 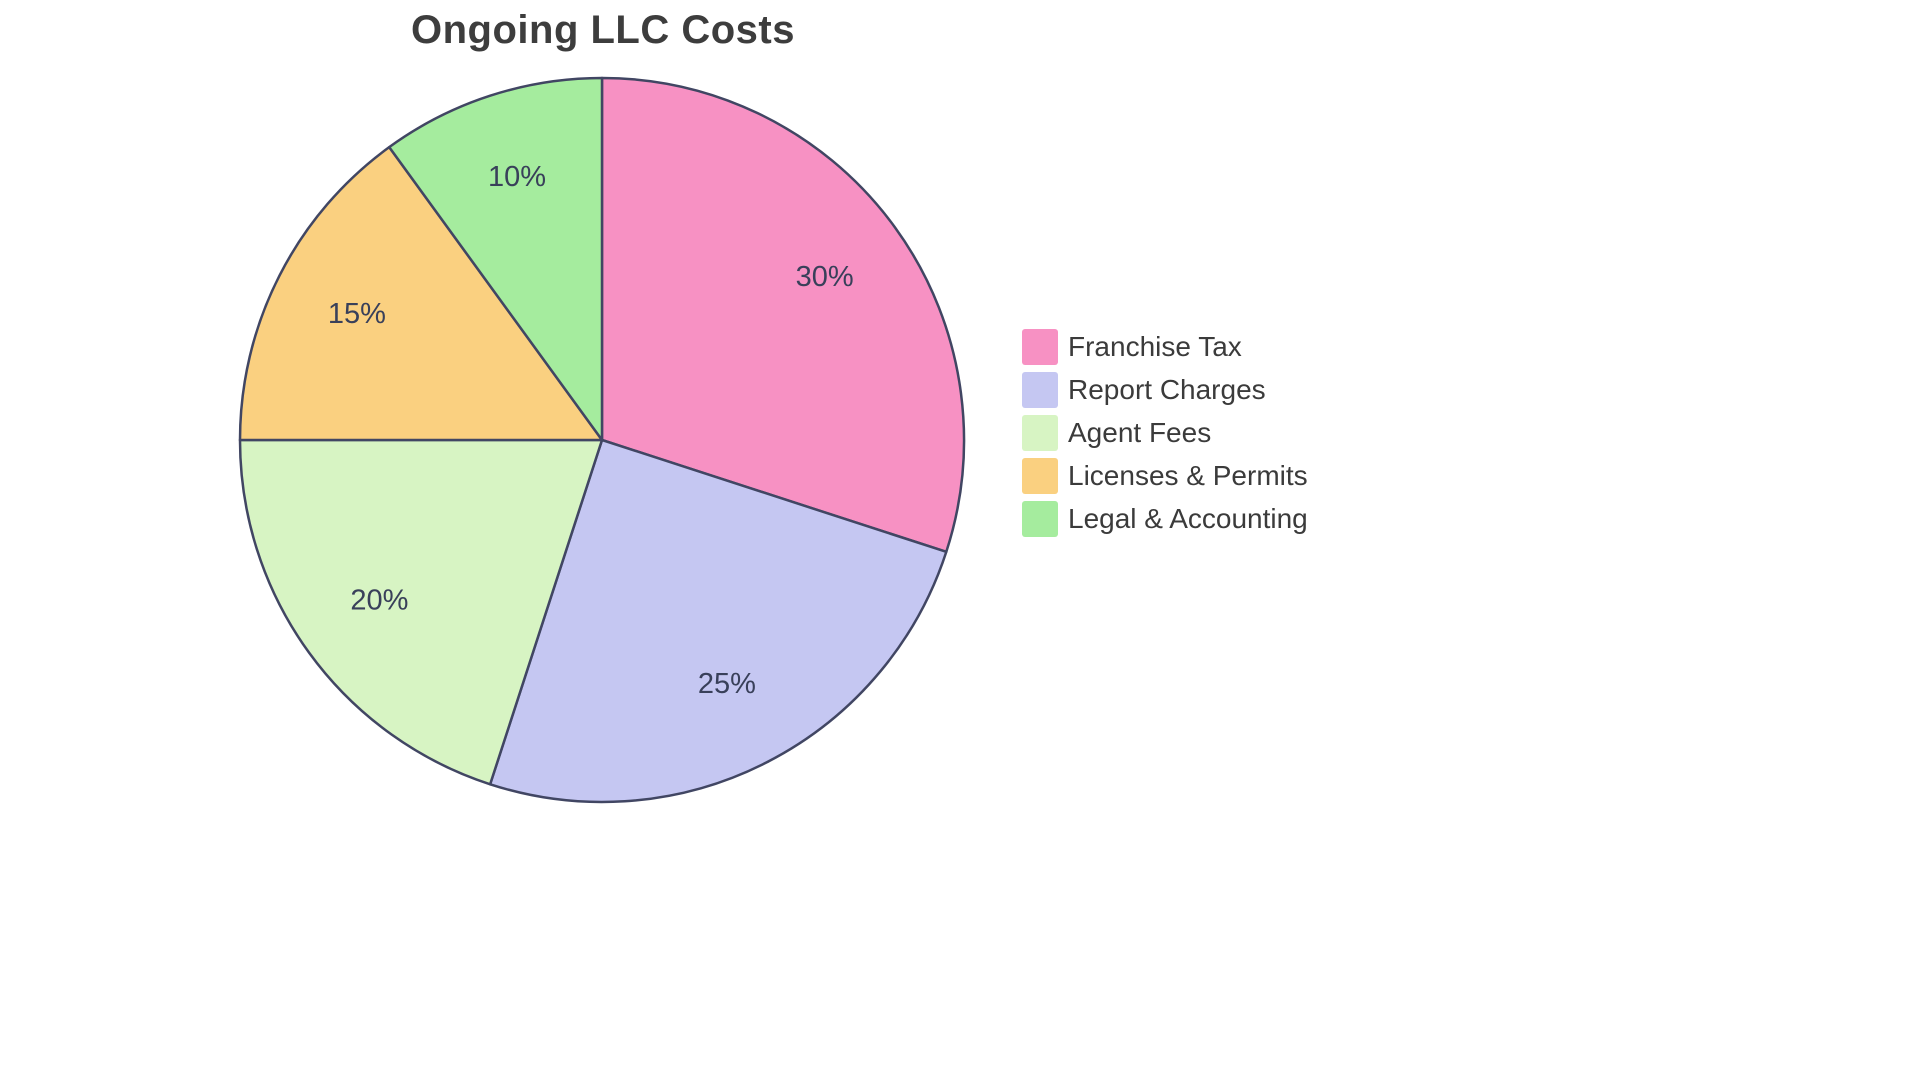 I want to click on legend-label: Agent Fees, so click(x=1140, y=432).